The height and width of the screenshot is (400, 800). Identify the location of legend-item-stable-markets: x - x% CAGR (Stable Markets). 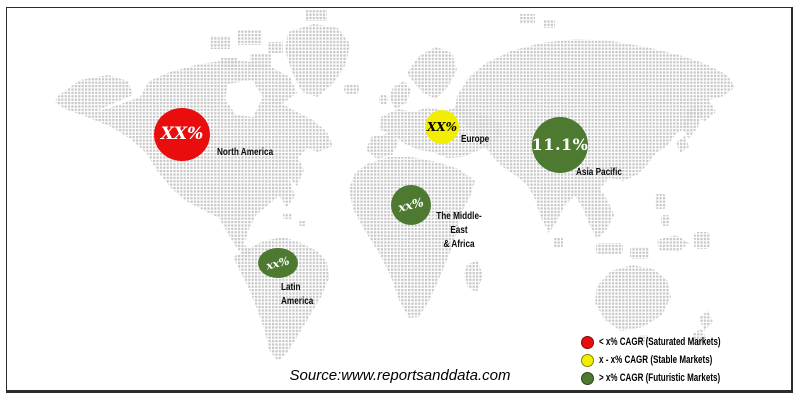
(673, 360).